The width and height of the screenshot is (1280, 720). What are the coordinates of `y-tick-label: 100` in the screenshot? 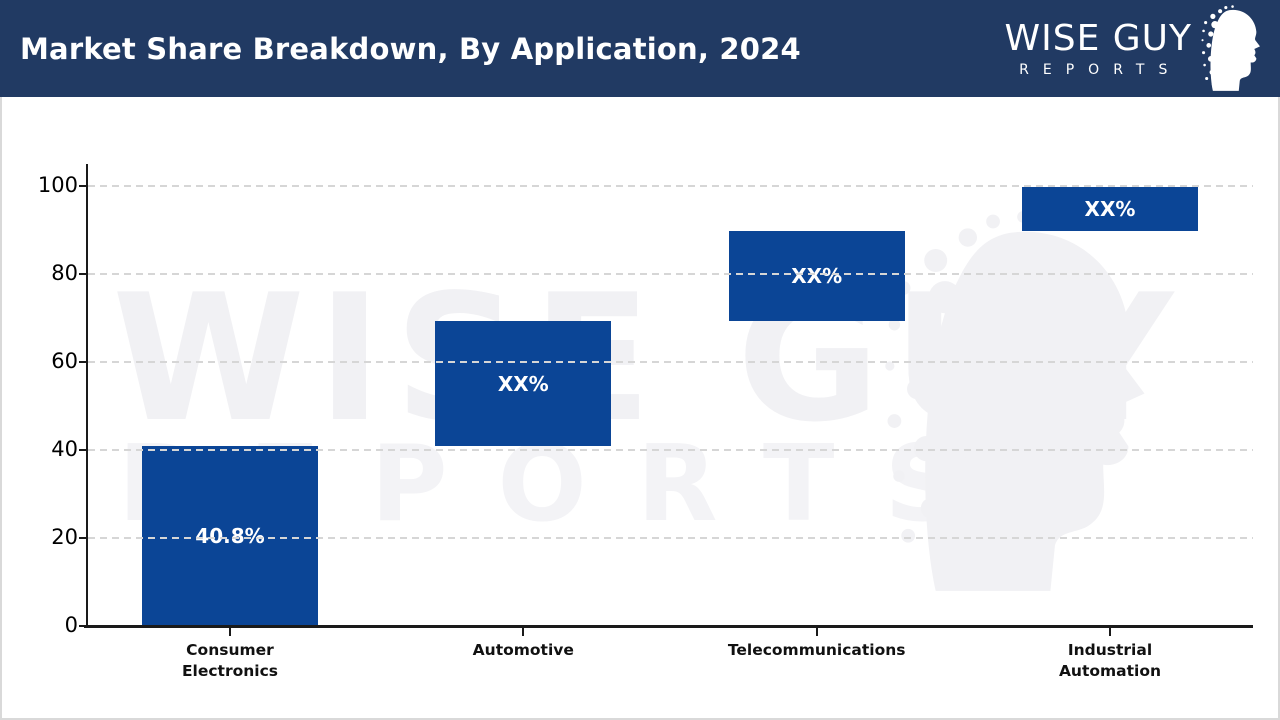 It's located at (57, 185).